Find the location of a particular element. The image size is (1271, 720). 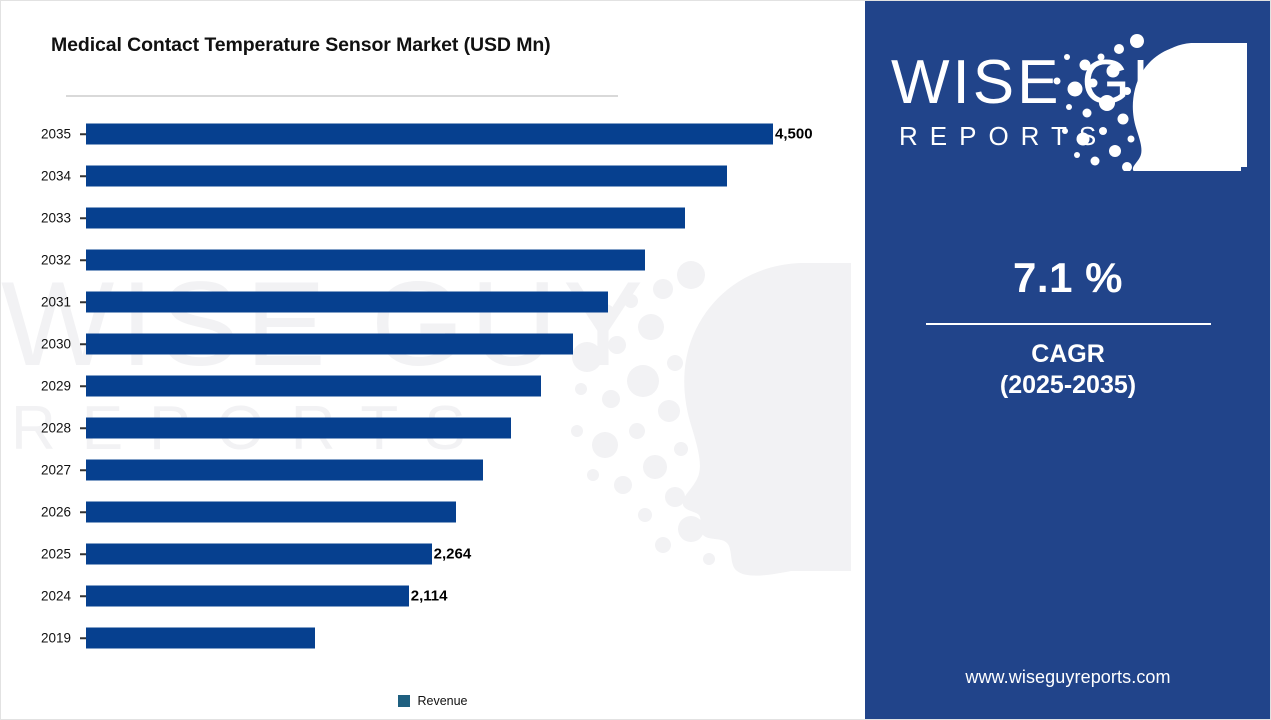

bar-2019 is located at coordinates (200, 638).